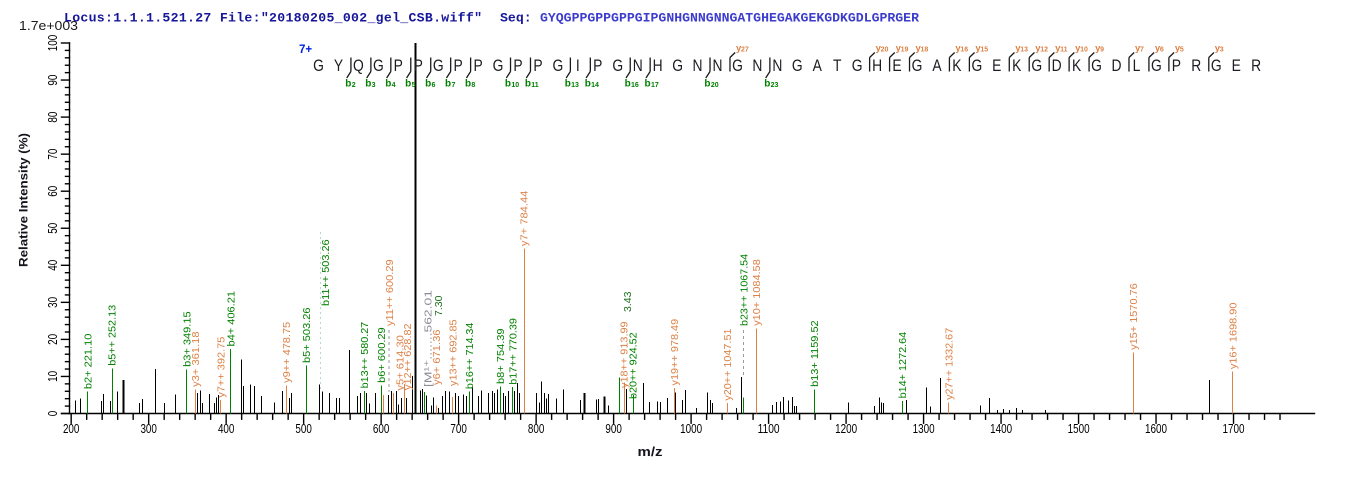  What do you see at coordinates (453, 85) in the screenshot?
I see `svg-text: 7` at bounding box center [453, 85].